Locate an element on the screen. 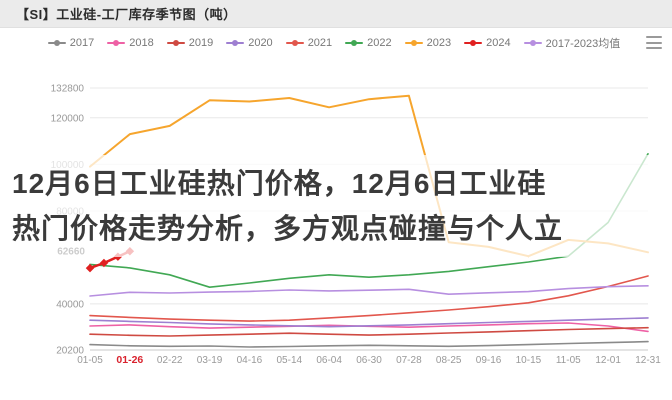  x-axis-label: 12-31 is located at coordinates (648, 360).